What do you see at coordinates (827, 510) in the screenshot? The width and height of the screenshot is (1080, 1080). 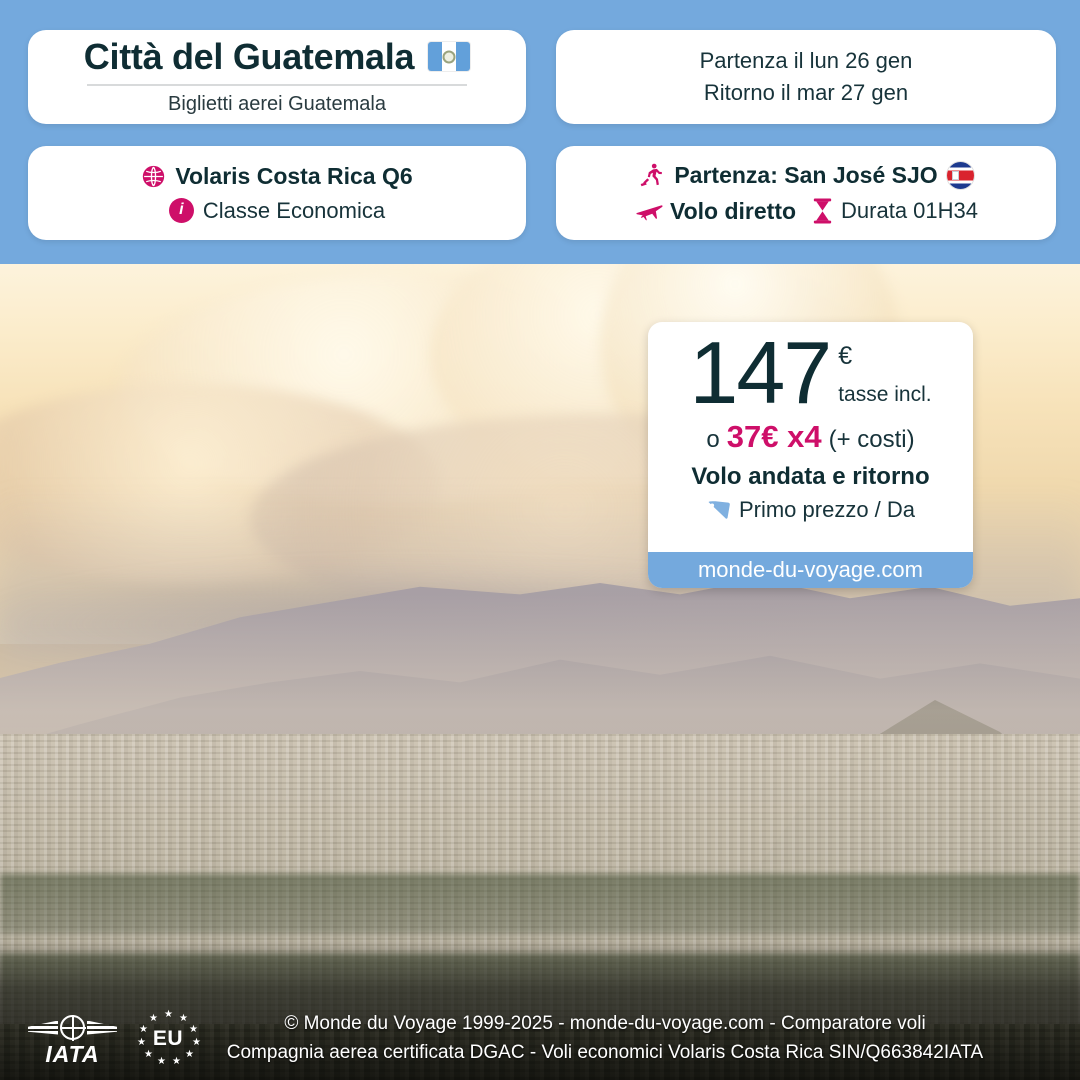 I see `first-price-label: Primo prezzo / Da` at bounding box center [827, 510].